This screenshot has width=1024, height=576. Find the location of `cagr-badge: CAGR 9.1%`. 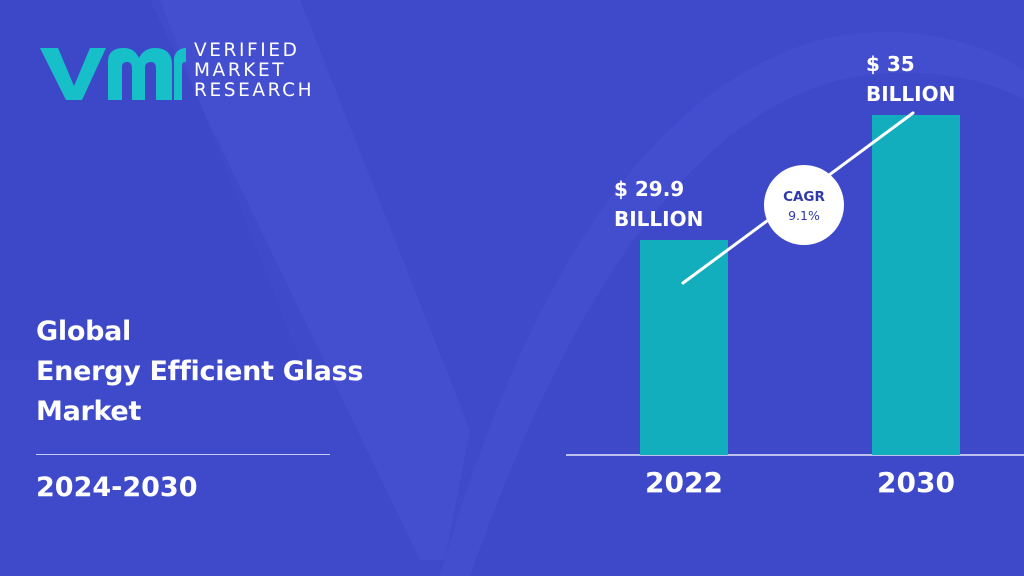

cagr-badge: CAGR 9.1% is located at coordinates (804, 205).